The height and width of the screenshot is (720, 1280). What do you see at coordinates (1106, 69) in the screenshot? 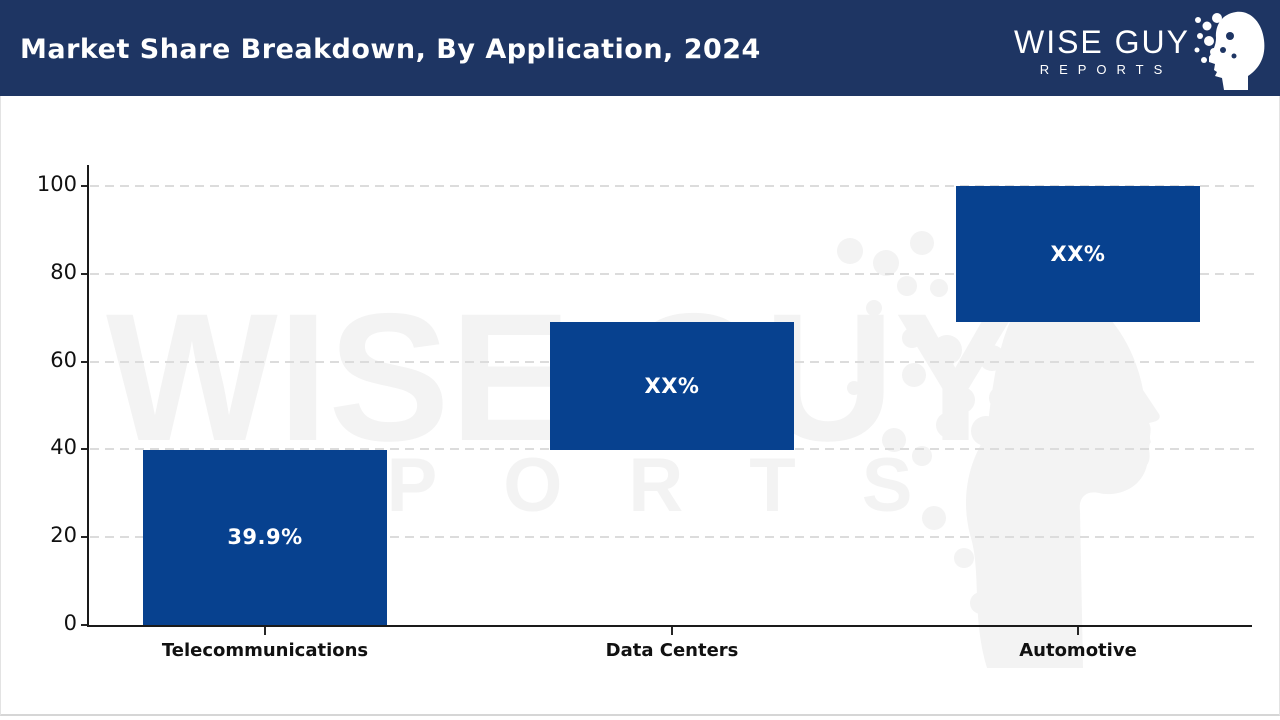
I see `logo-subtitle: REPORTS` at bounding box center [1106, 69].